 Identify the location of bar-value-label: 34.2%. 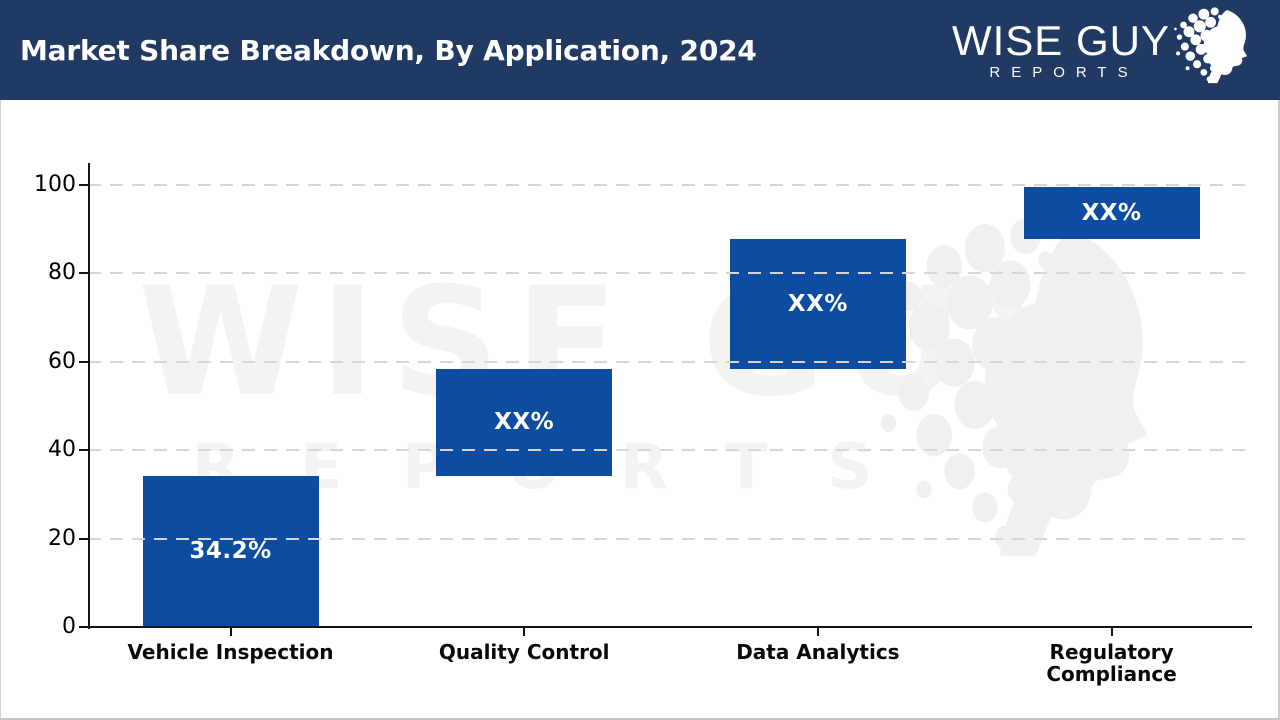
(230, 551).